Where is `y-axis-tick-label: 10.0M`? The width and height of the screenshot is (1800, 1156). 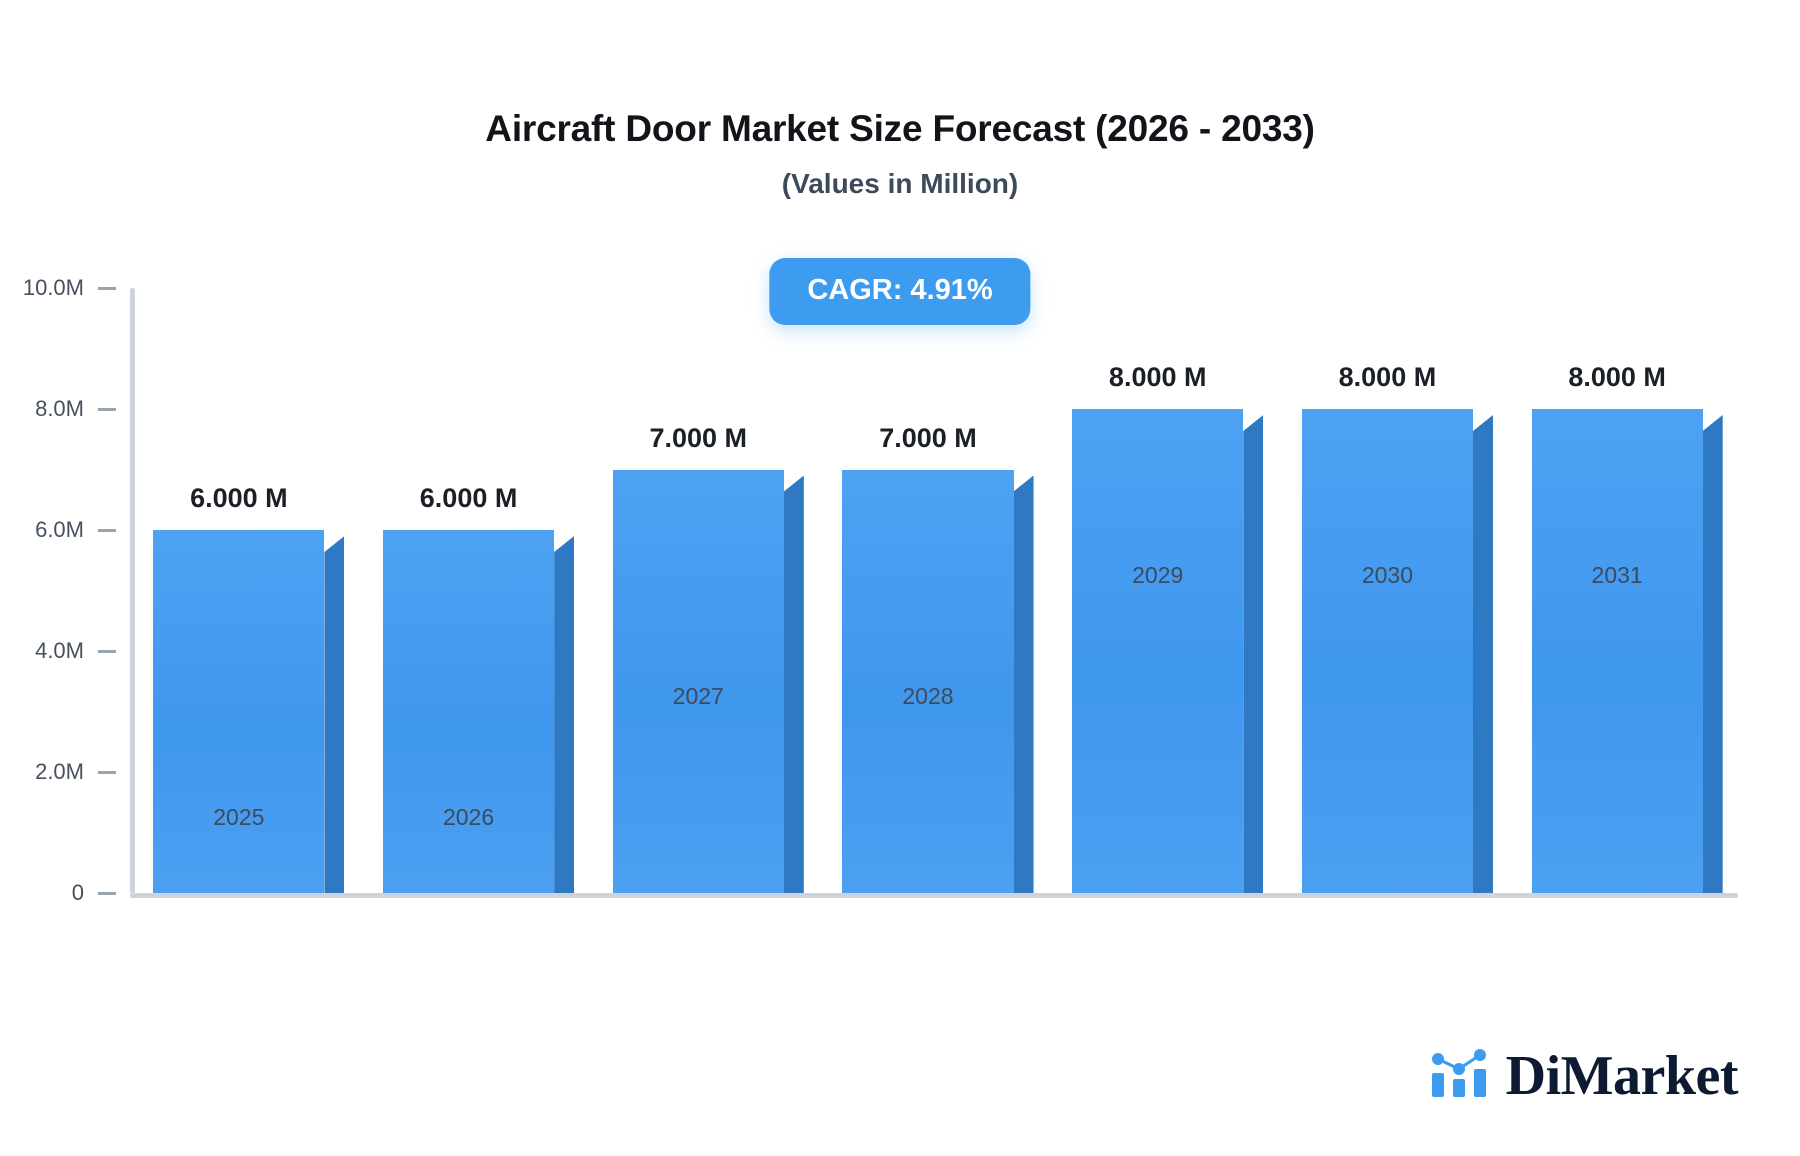 y-axis-tick-label: 10.0M is located at coordinates (53, 287).